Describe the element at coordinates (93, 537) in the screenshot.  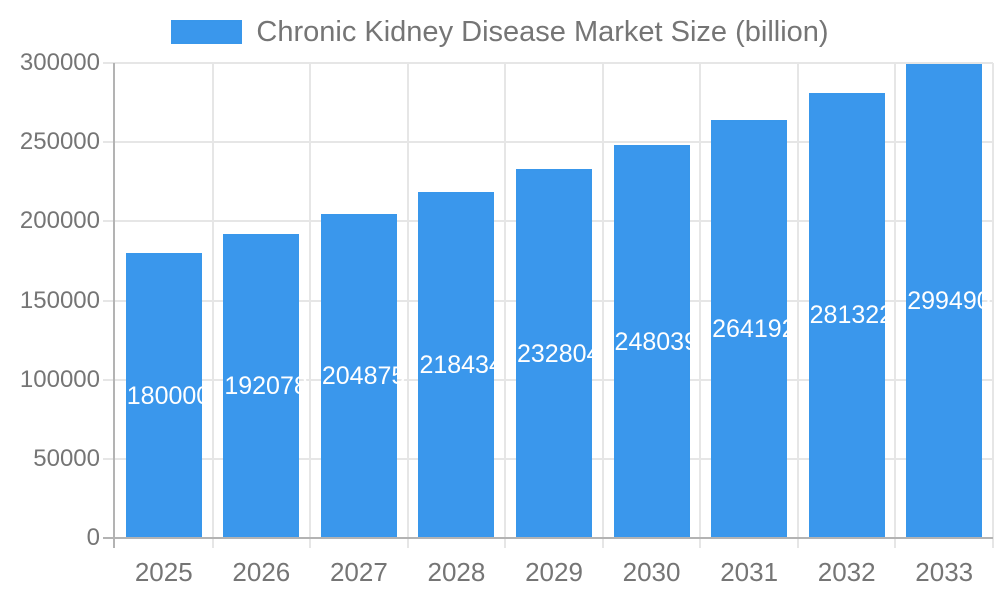
I see `y-axis-label: 0` at that location.